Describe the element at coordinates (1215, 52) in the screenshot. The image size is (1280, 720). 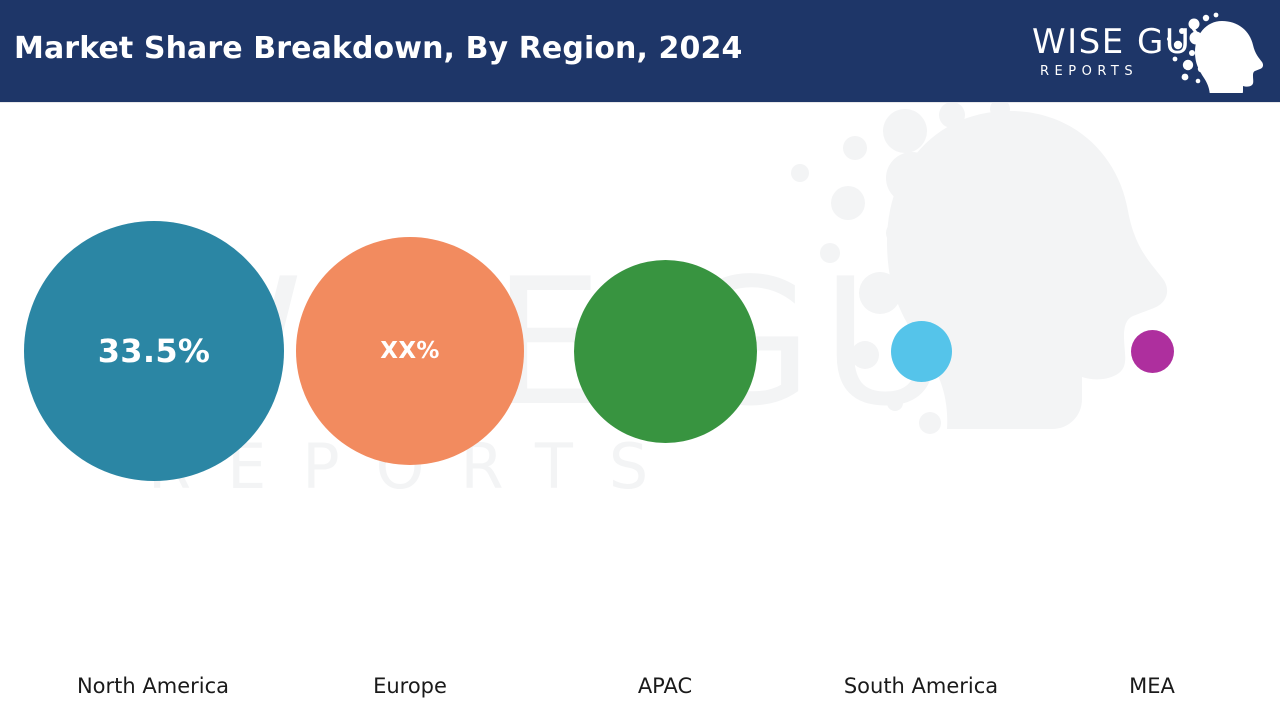
I see `logo-head-icon` at that location.